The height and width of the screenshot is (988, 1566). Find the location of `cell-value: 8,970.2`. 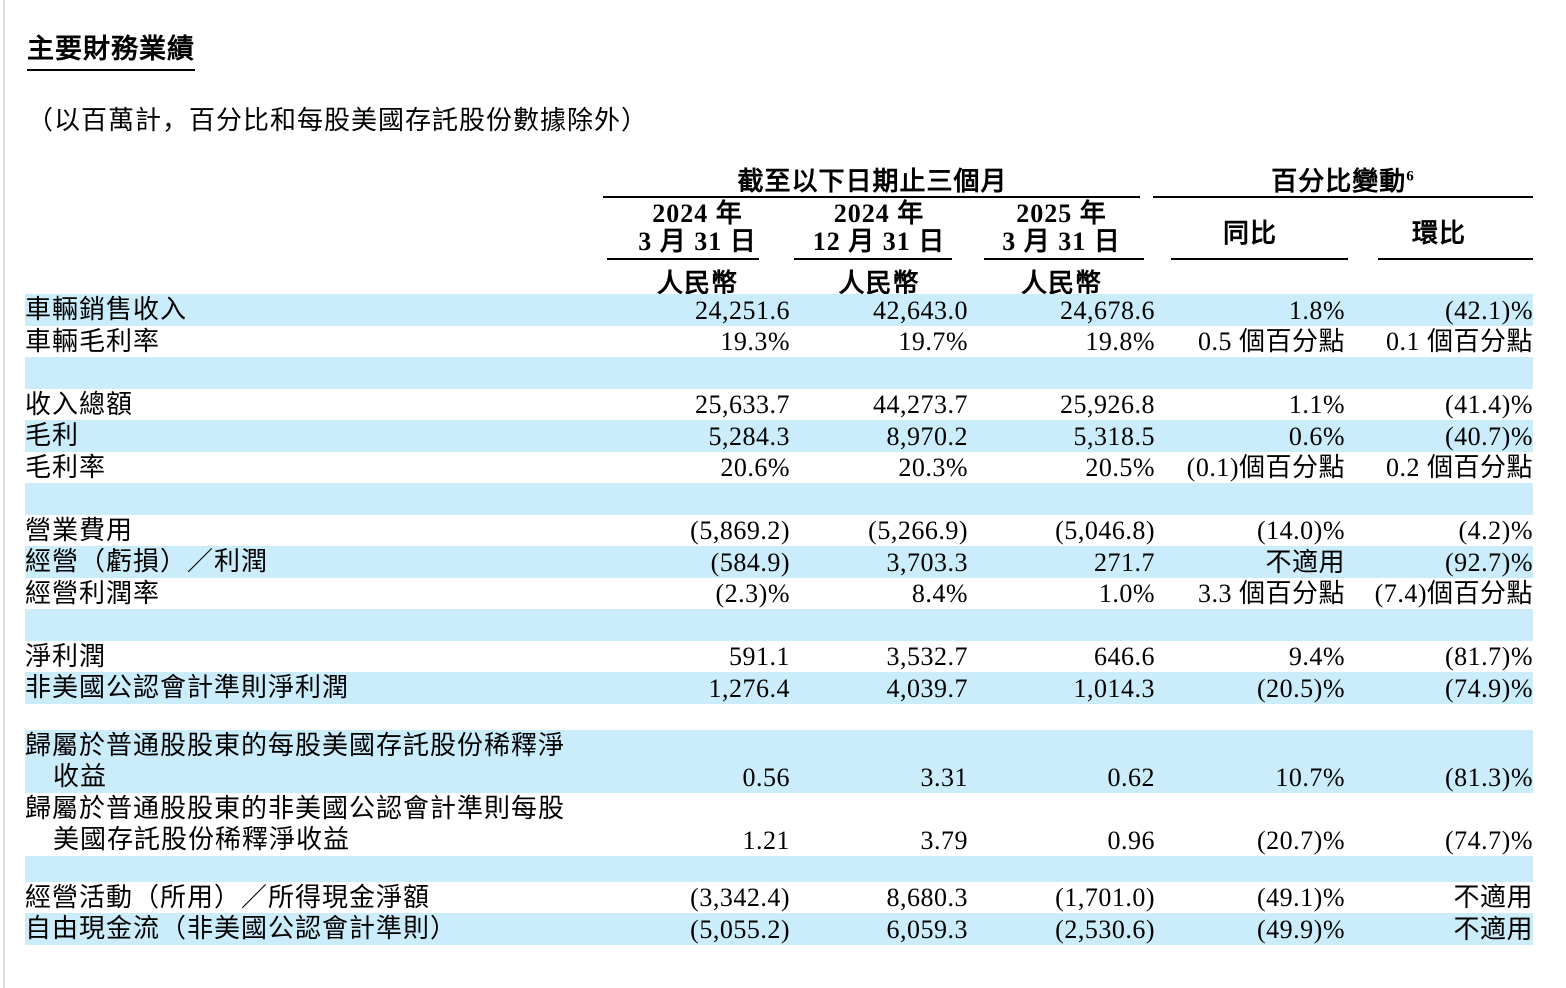

cell-value: 8,970.2 is located at coordinates (927, 436).